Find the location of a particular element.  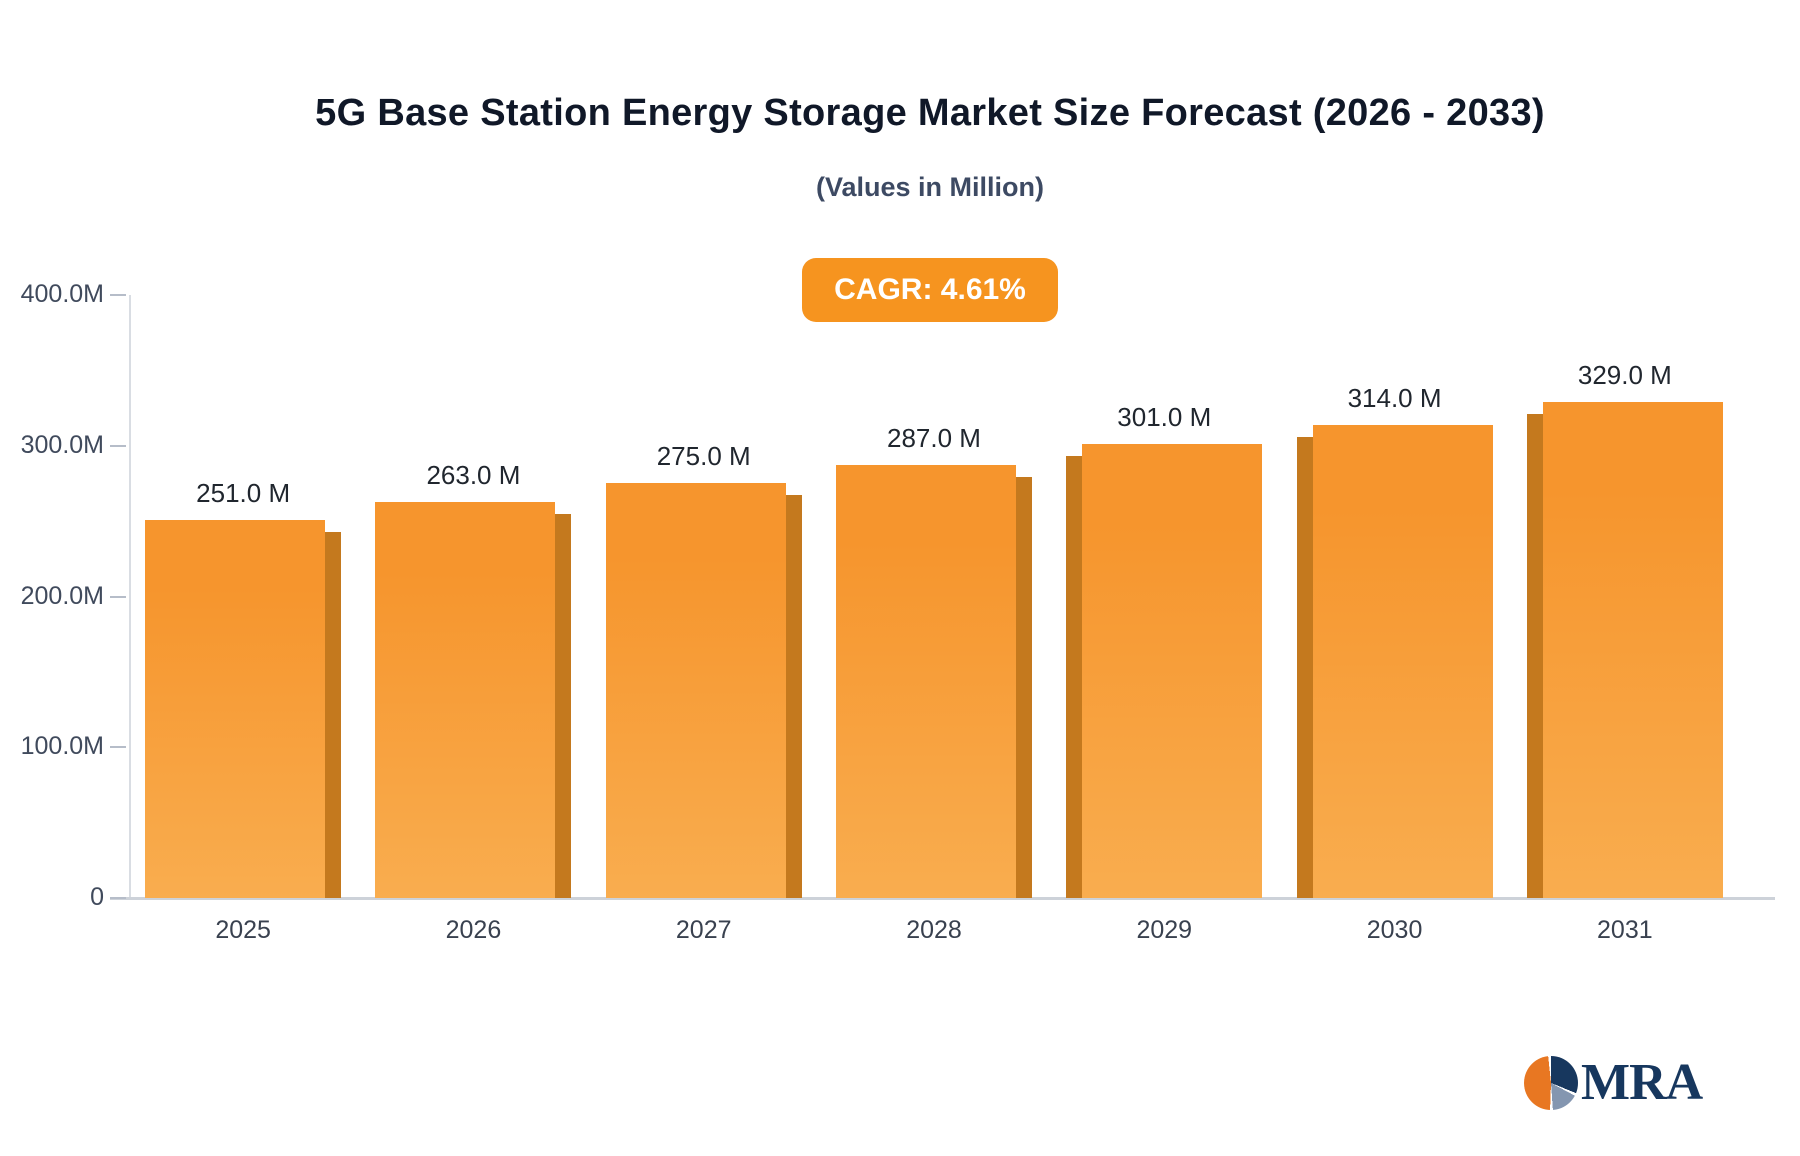

bar-value-label: 301.0 M is located at coordinates (1164, 417).